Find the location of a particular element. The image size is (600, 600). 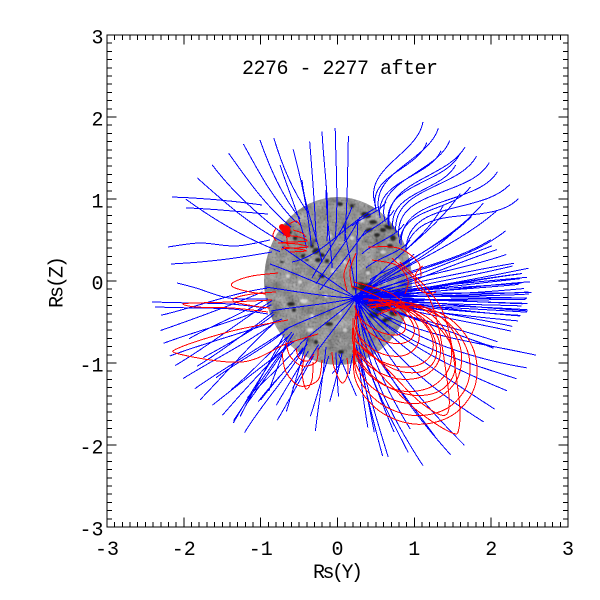

svg-text: 2276 - 2277 after is located at coordinates (340, 69).